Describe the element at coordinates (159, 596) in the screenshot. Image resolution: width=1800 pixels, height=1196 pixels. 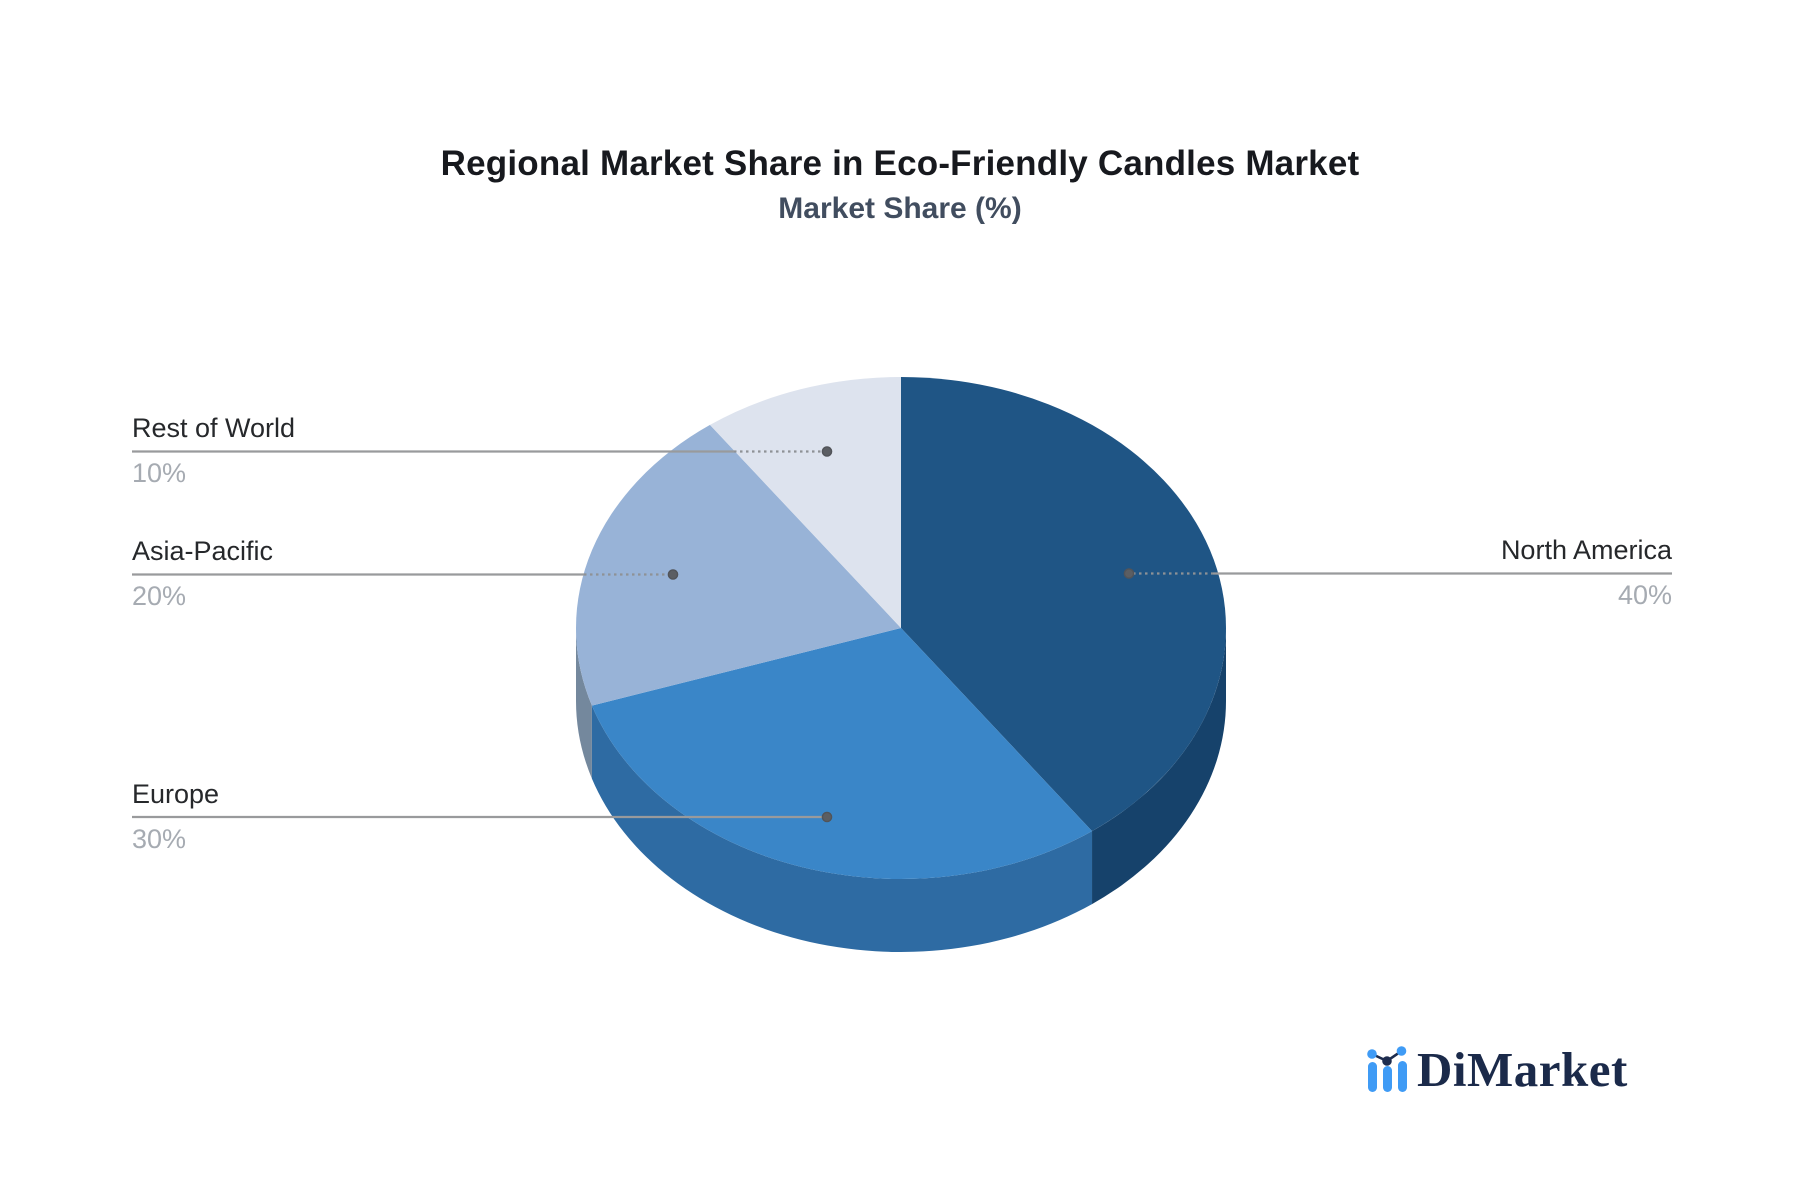
I see `value-asia-pacific: 20%` at that location.